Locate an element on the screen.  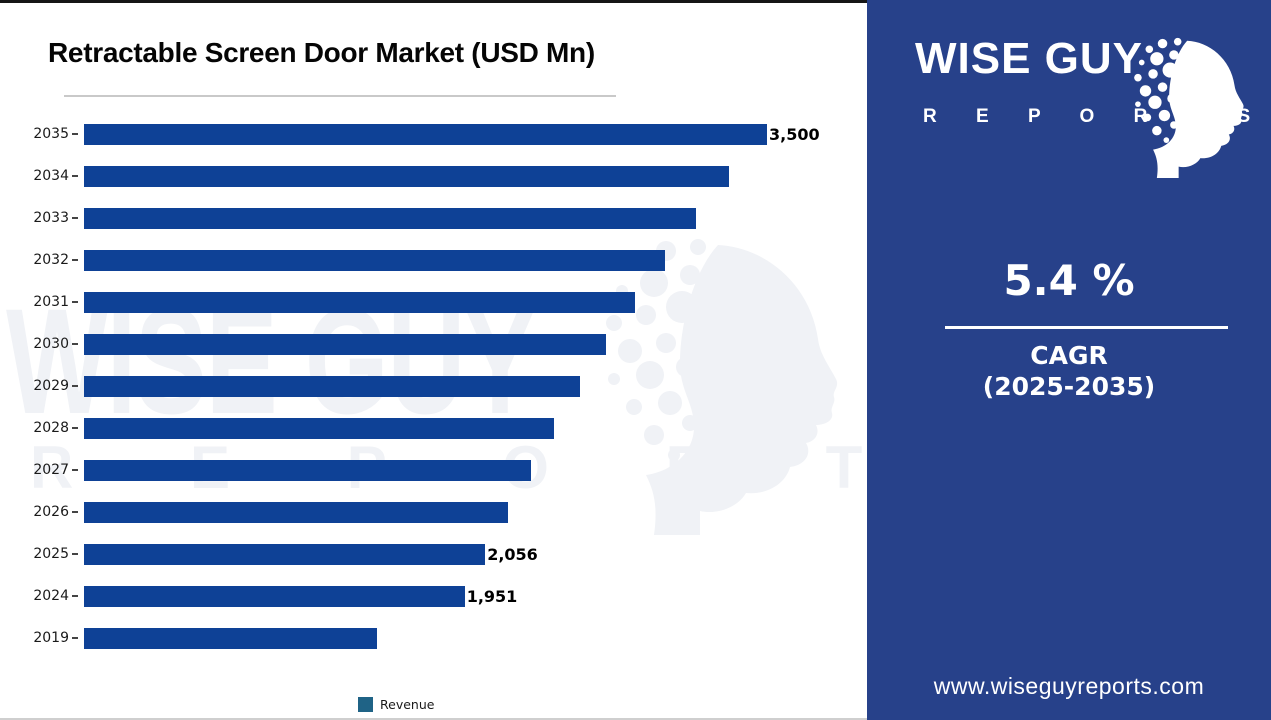
year-label: 2024 is located at coordinates (51, 596).